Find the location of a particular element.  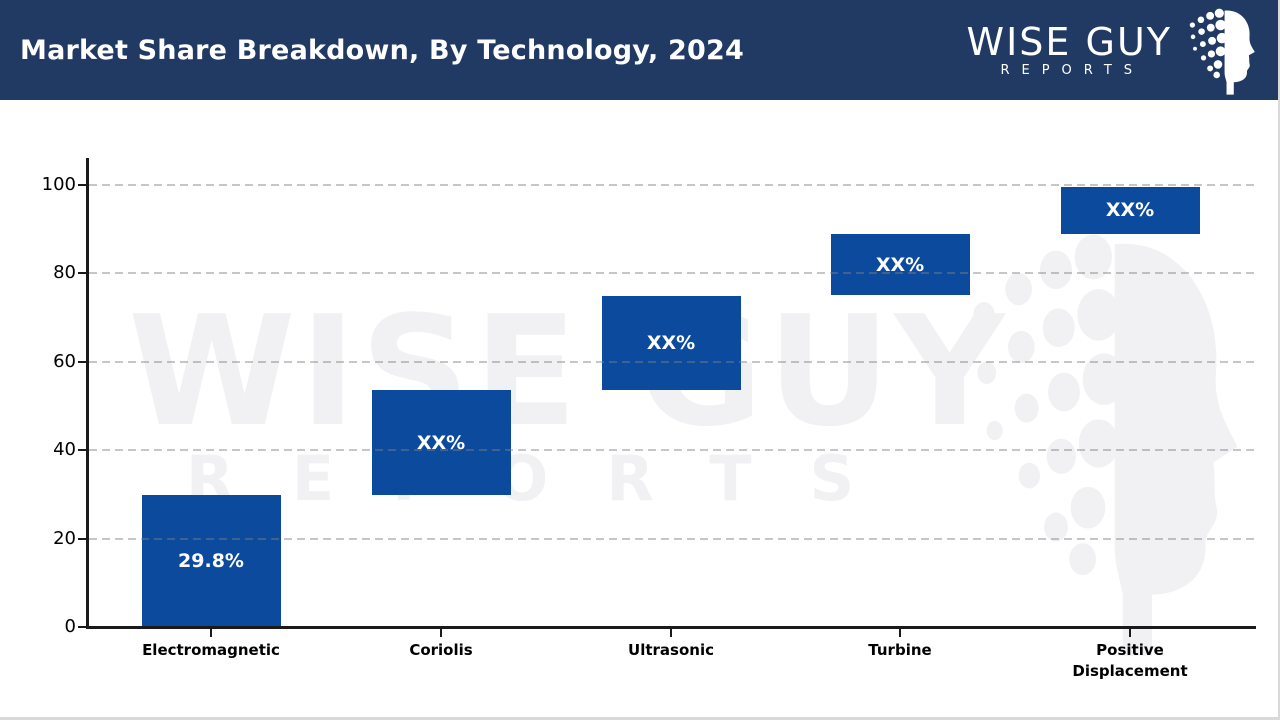

bar-segment-positive-displacement: XX% is located at coordinates (1130, 210).